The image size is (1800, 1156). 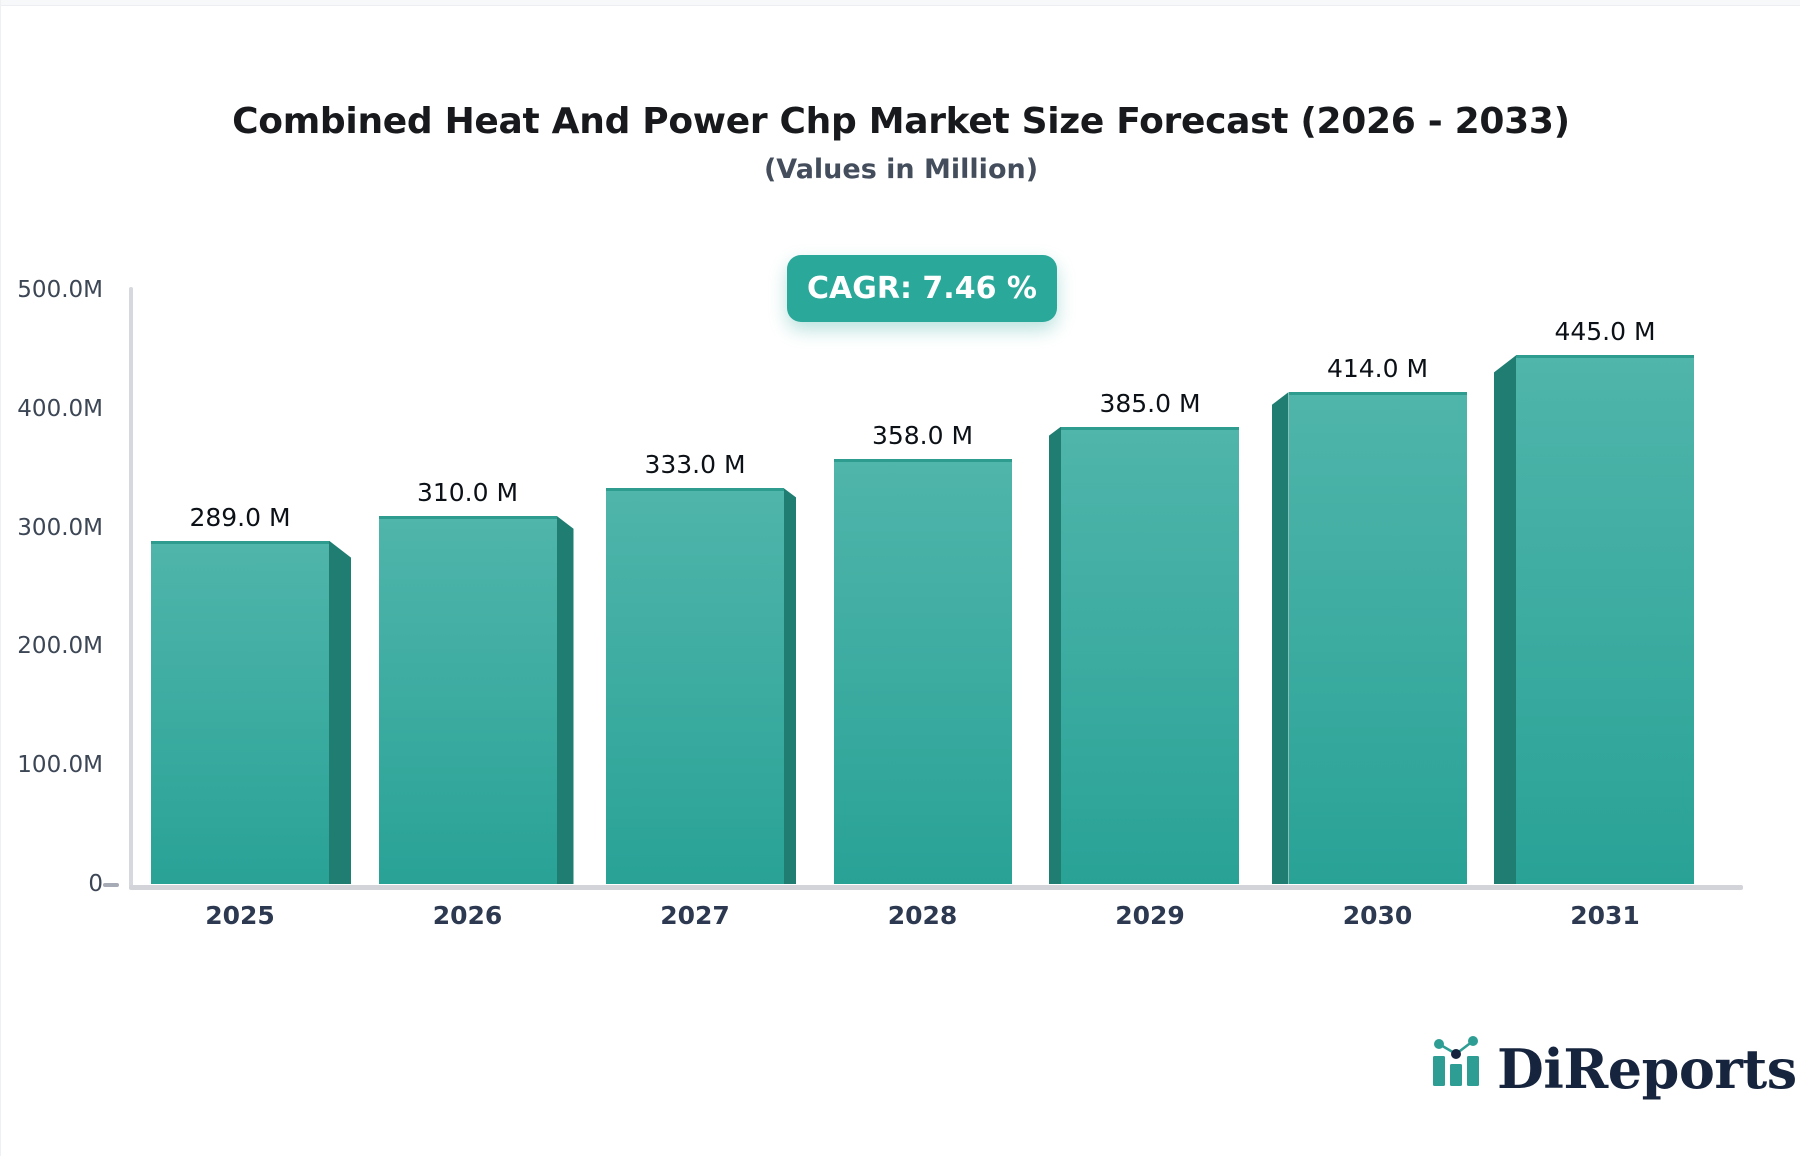 I want to click on logo-bar-middle, so click(x=1456, y=1075).